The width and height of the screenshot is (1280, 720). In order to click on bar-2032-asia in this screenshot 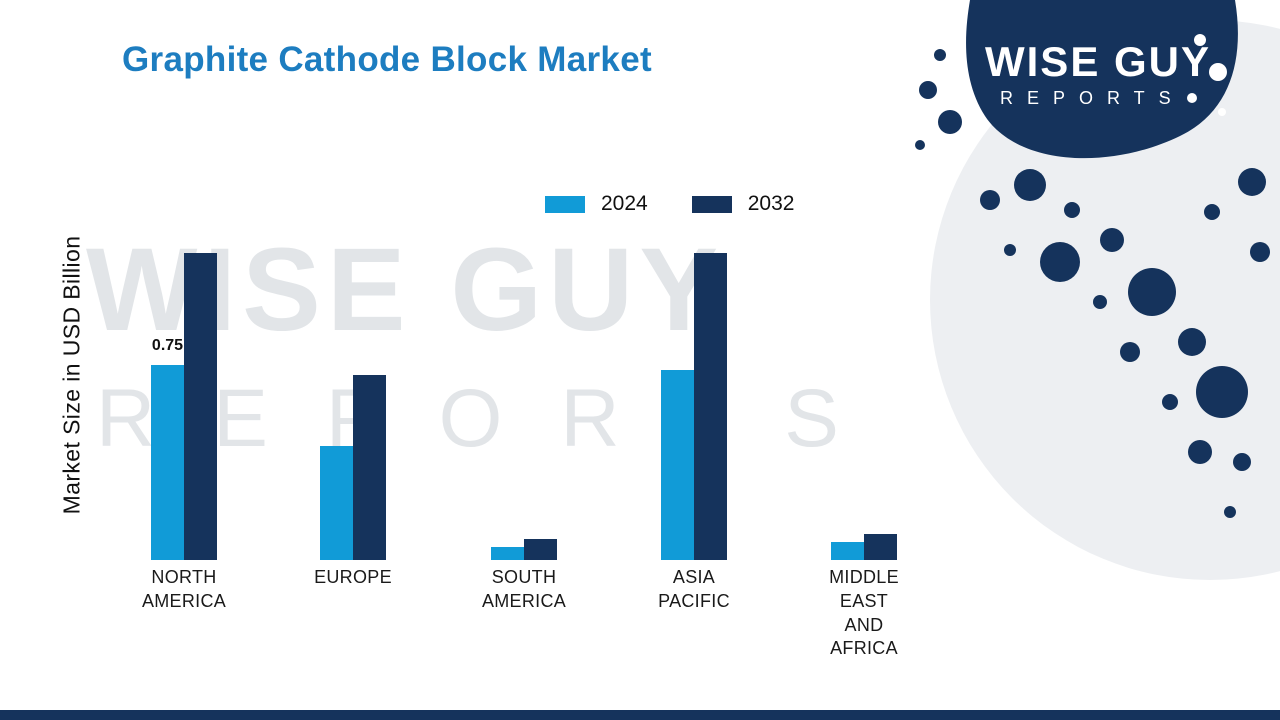, I will do `click(710, 406)`.